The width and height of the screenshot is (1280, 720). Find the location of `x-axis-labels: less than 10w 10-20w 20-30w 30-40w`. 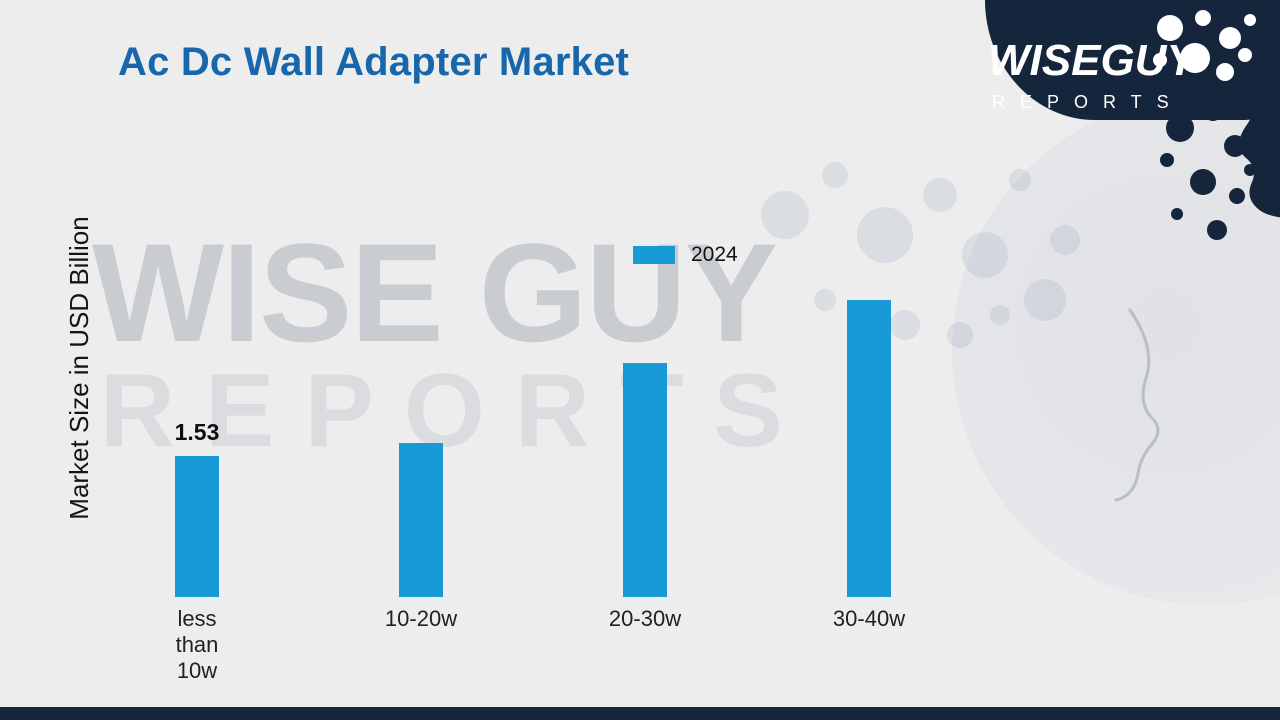

x-axis-labels: less than 10w 10-20w 20-30w 30-40w is located at coordinates (533, 645).